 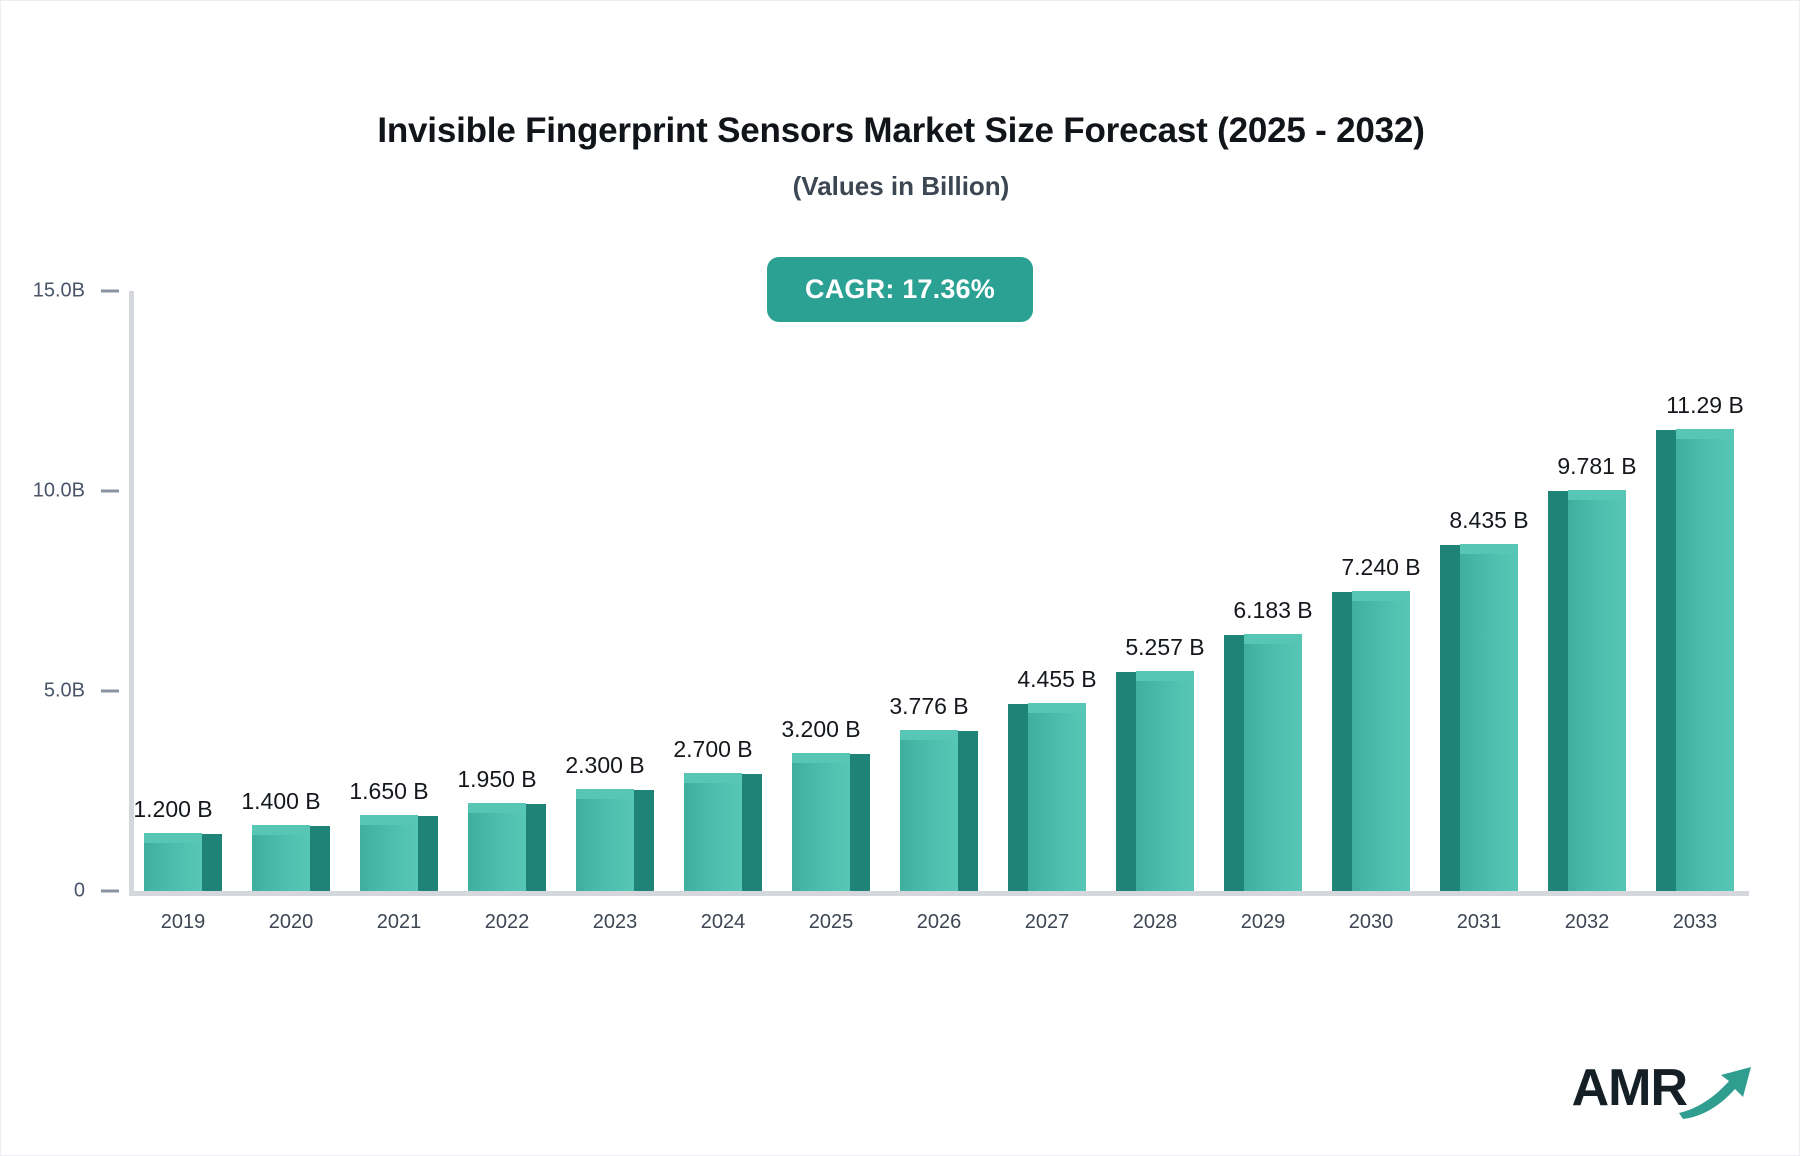 I want to click on bar-item: 2.300 B, so click(x=615, y=591).